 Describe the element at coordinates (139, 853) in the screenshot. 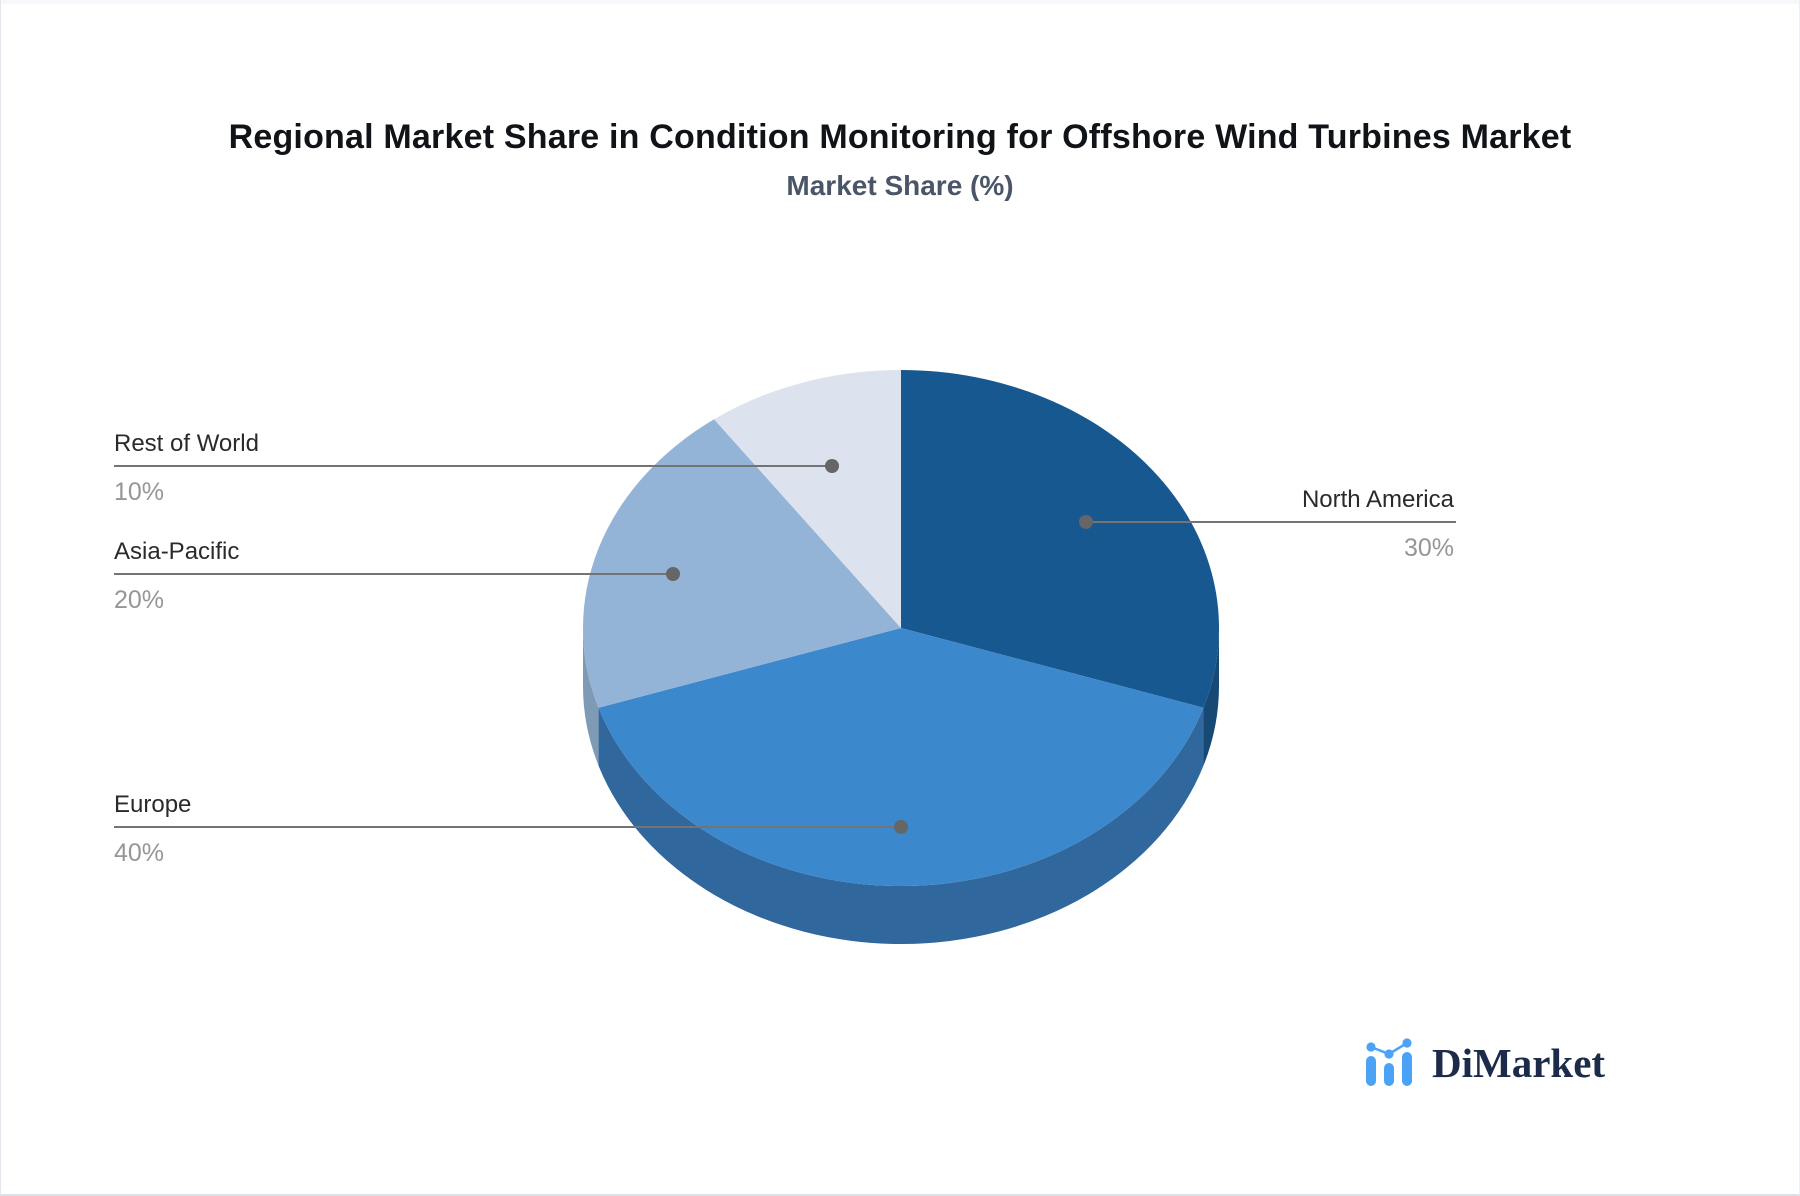

I see `slice-value-europe: 40%` at that location.